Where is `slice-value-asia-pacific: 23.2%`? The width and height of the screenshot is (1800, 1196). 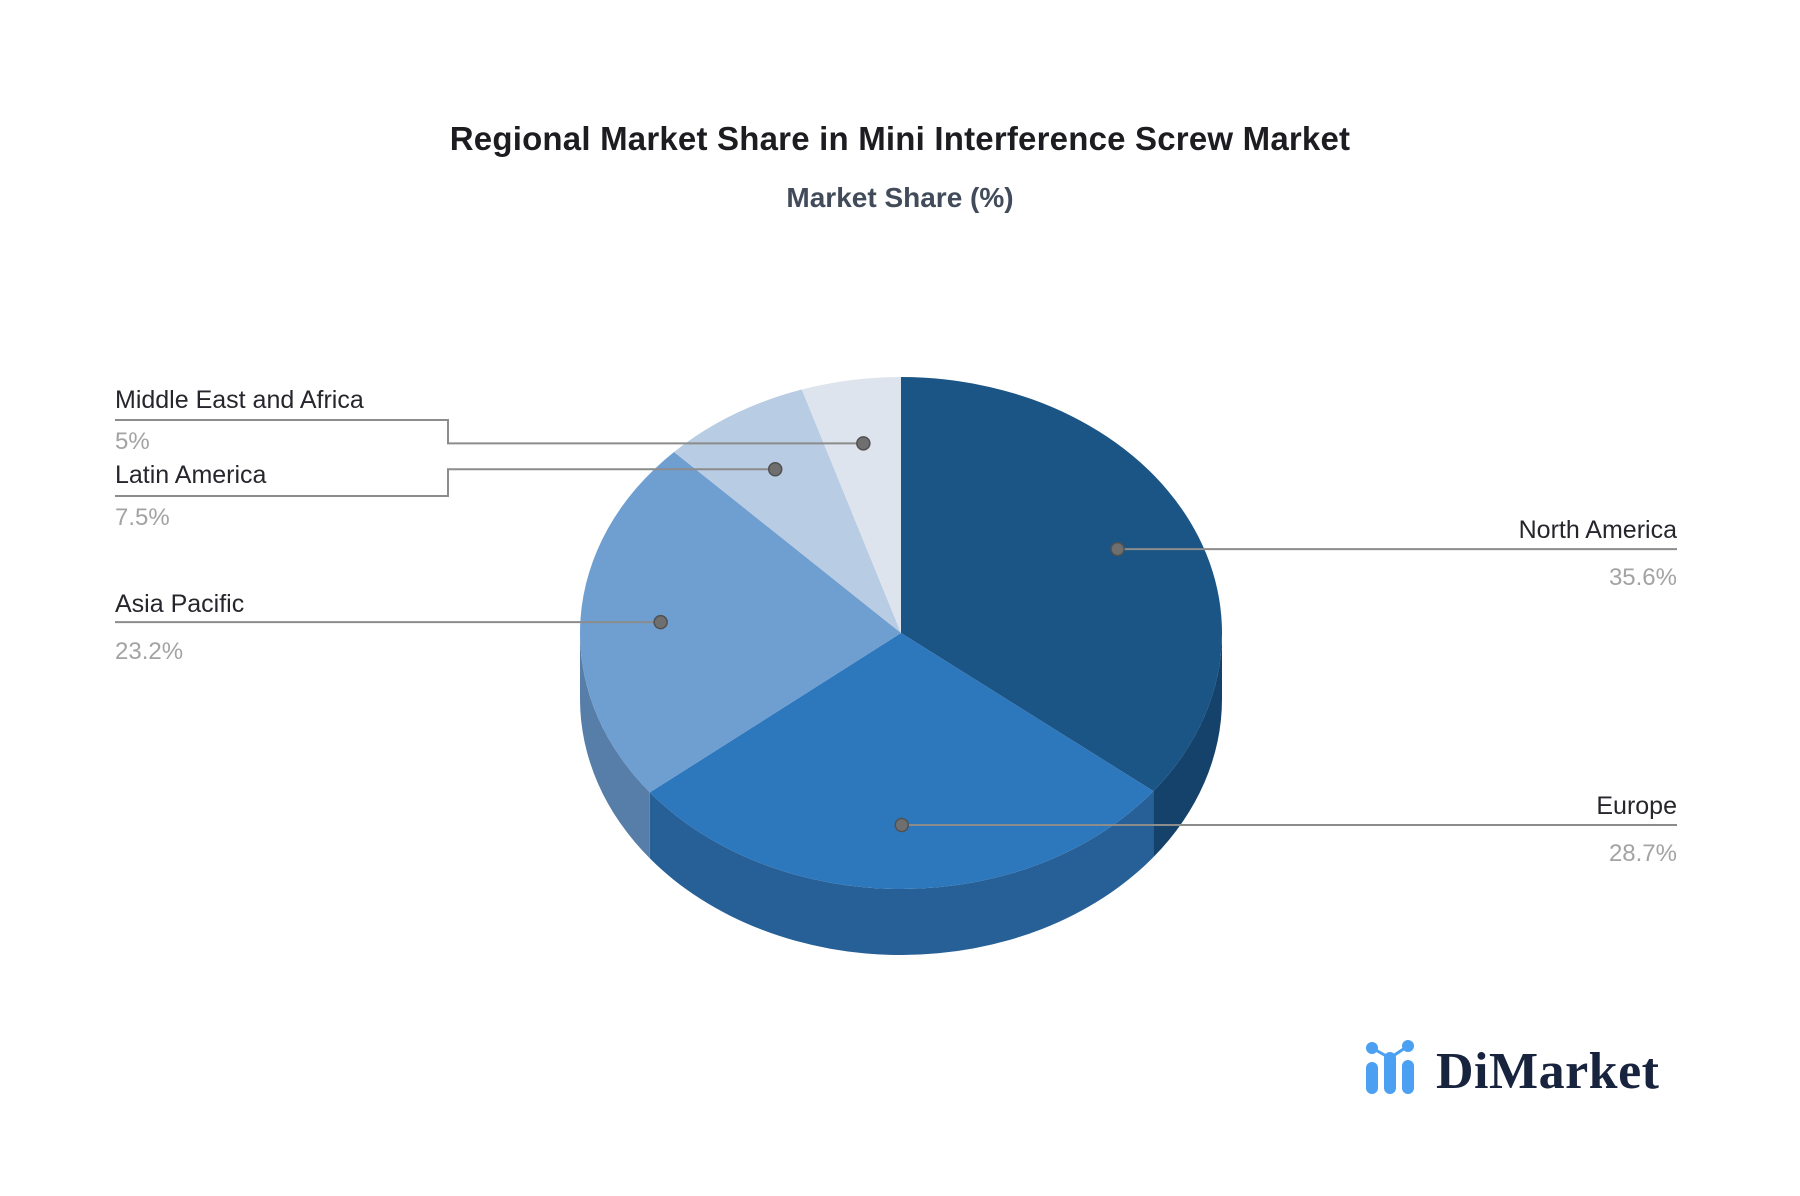 slice-value-asia-pacific: 23.2% is located at coordinates (149, 651).